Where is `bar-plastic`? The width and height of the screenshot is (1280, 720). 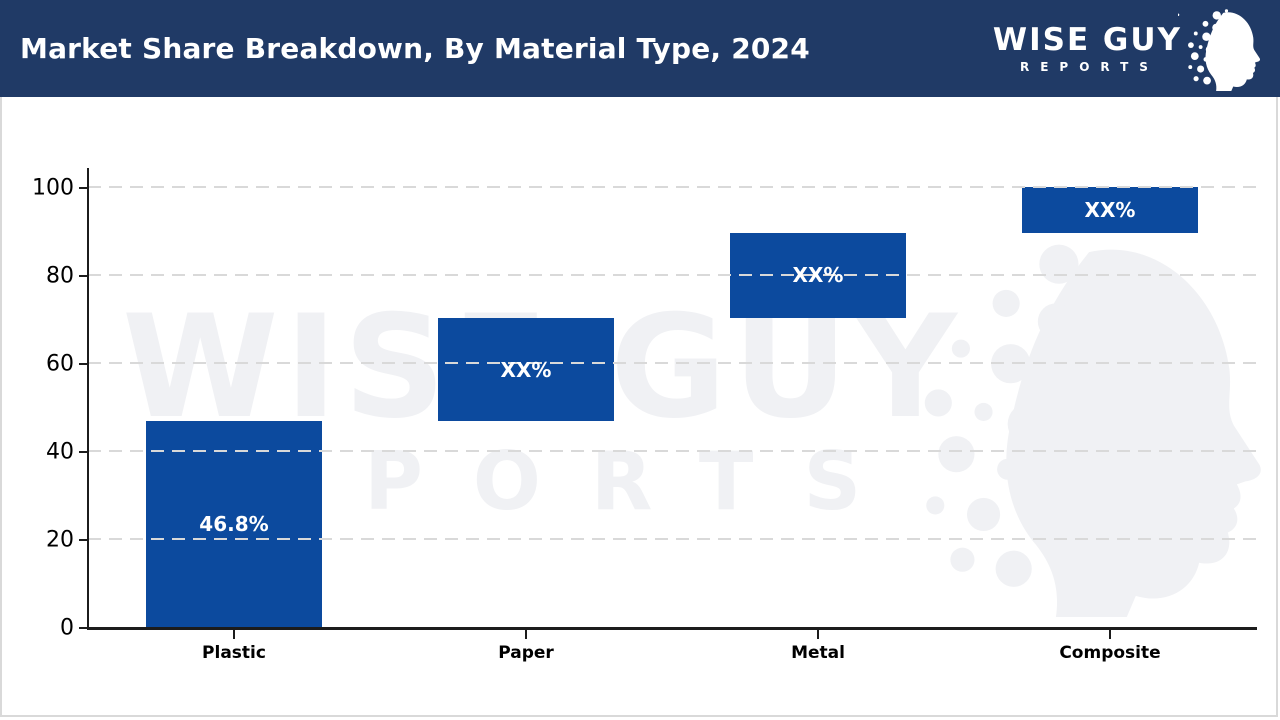 bar-plastic is located at coordinates (234, 524).